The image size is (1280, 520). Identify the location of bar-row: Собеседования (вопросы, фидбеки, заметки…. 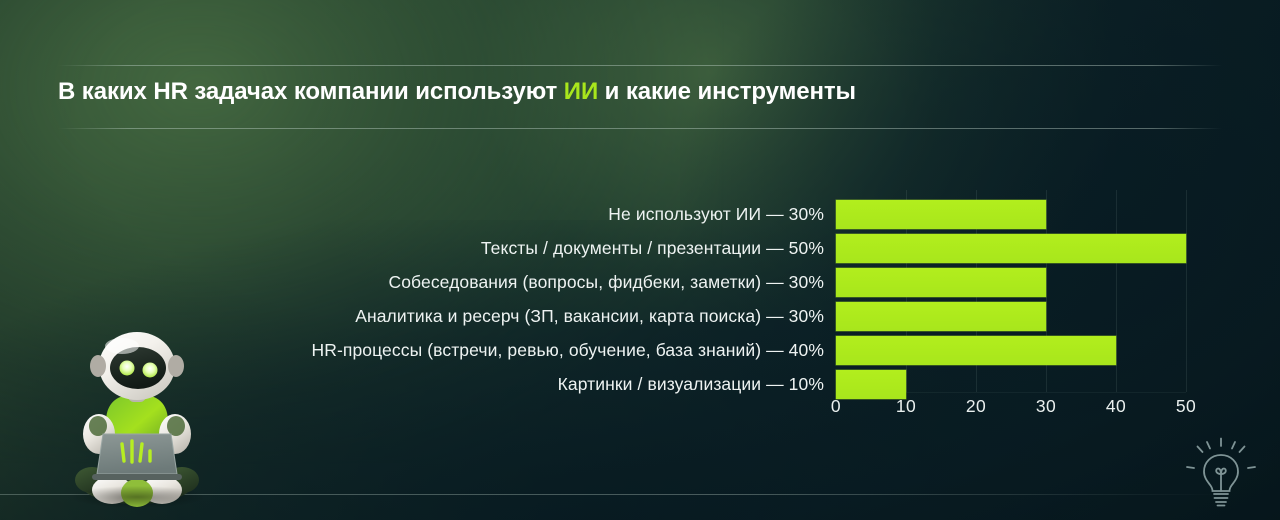
(640, 285).